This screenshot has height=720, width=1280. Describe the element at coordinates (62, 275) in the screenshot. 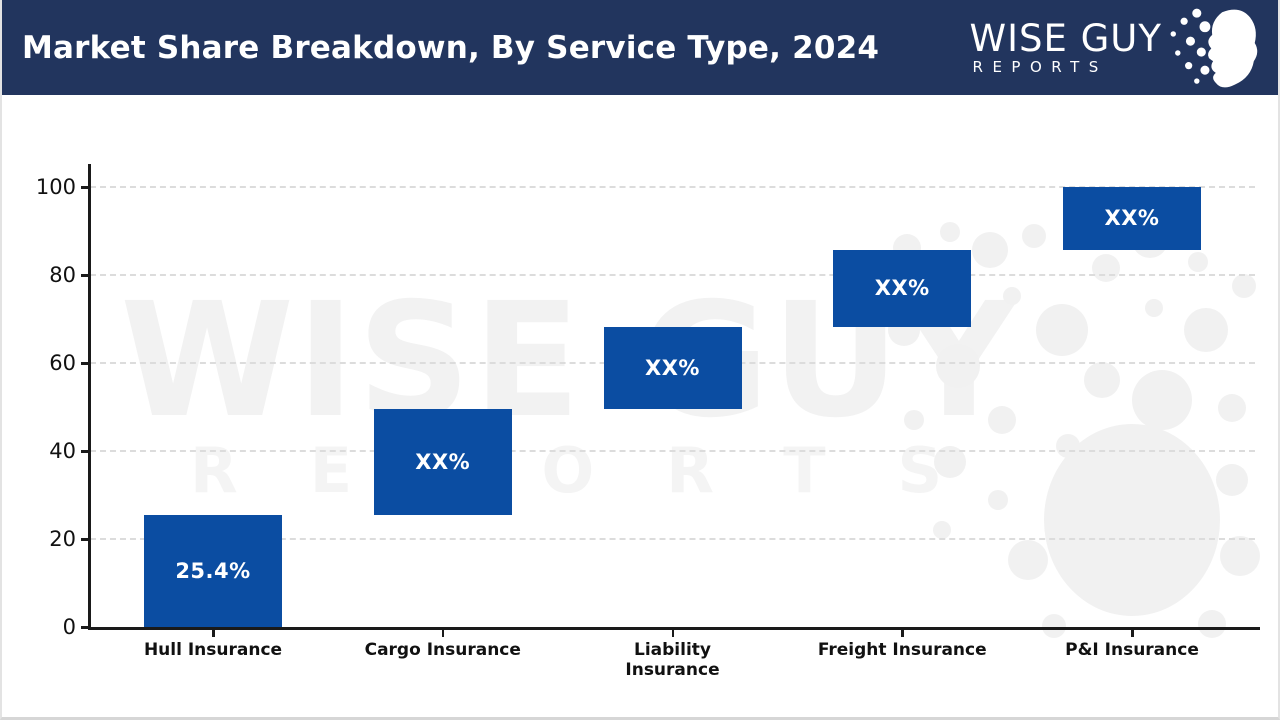

I see `y-tick-label-80: 80` at that location.